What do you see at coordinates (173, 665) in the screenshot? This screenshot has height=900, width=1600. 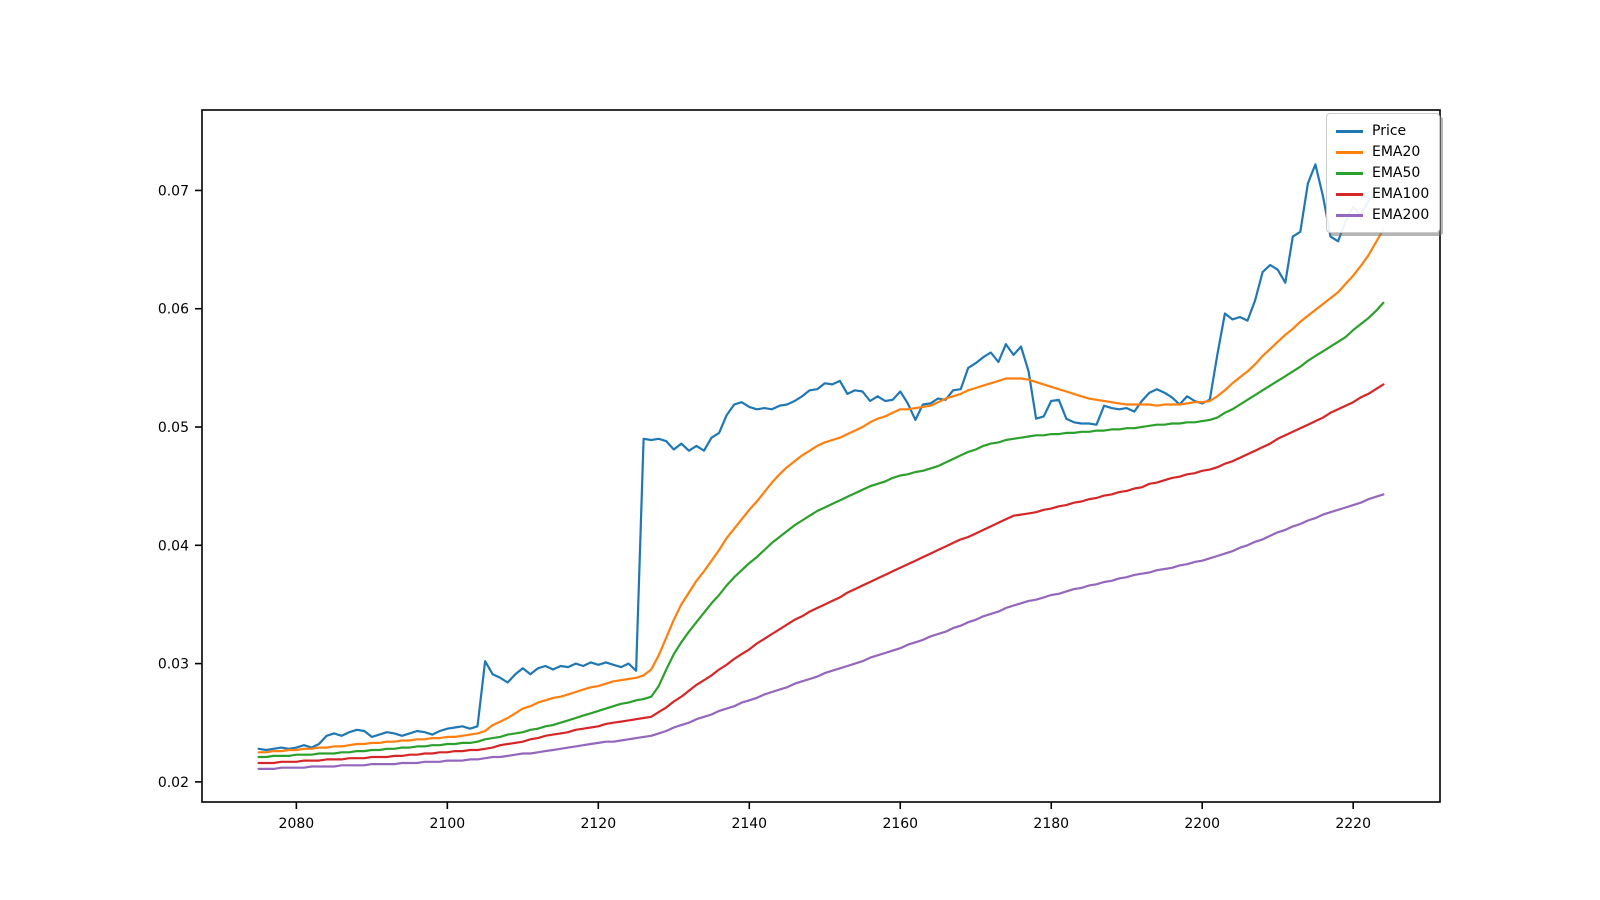 I see `y-tick-label: 0.03` at bounding box center [173, 665].